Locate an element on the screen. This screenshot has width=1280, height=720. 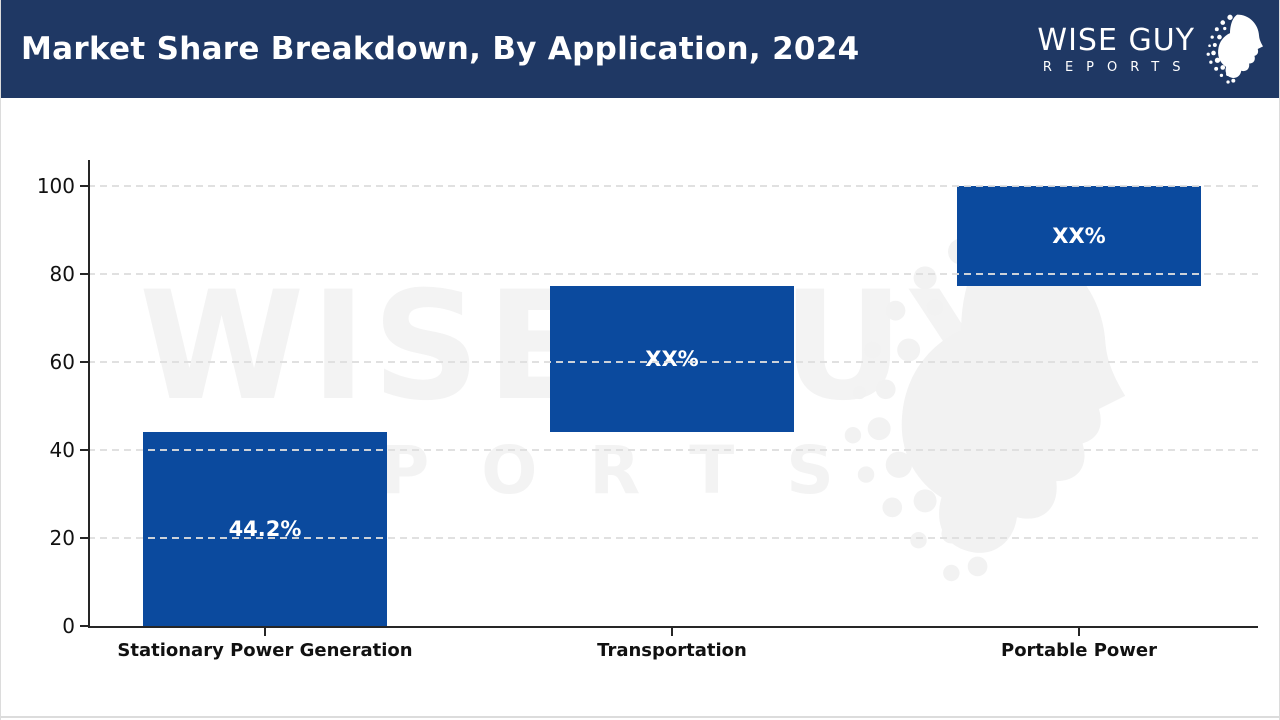
logo-text: WISE GUY REPORTS is located at coordinates (1116, 48).